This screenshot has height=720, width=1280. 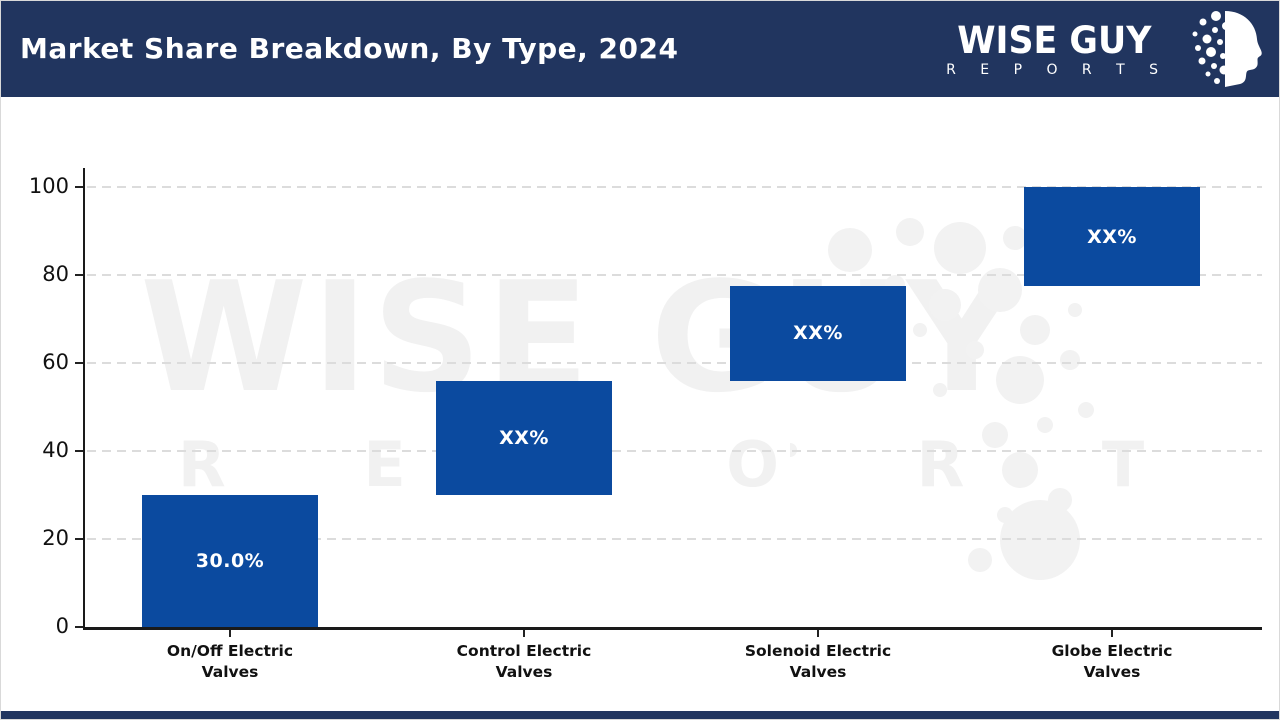 What do you see at coordinates (1054, 40) in the screenshot?
I see `logo-wiseguy-label: WISE GUY` at bounding box center [1054, 40].